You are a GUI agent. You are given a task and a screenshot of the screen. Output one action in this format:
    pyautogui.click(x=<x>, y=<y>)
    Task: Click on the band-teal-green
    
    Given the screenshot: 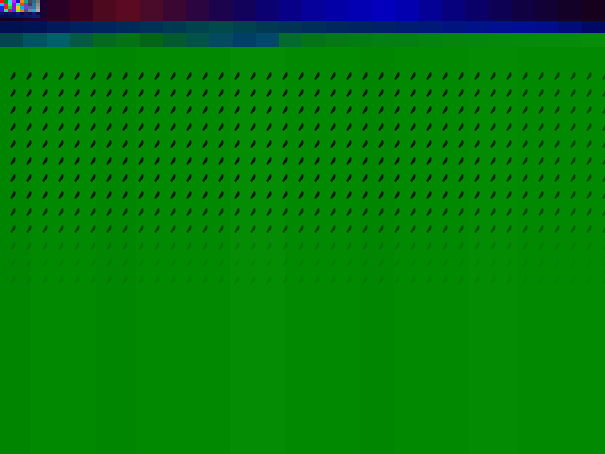 What is the action you would take?
    pyautogui.click(x=302, y=40)
    